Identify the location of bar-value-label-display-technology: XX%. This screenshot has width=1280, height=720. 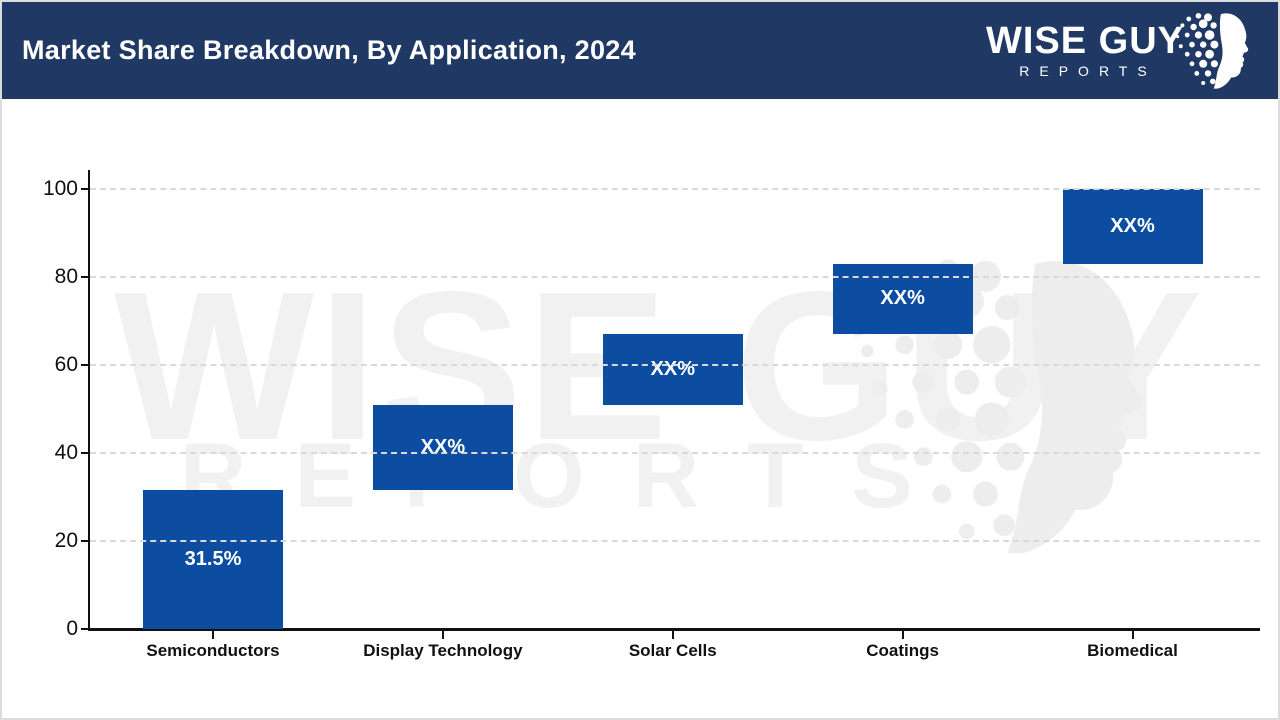
(443, 446).